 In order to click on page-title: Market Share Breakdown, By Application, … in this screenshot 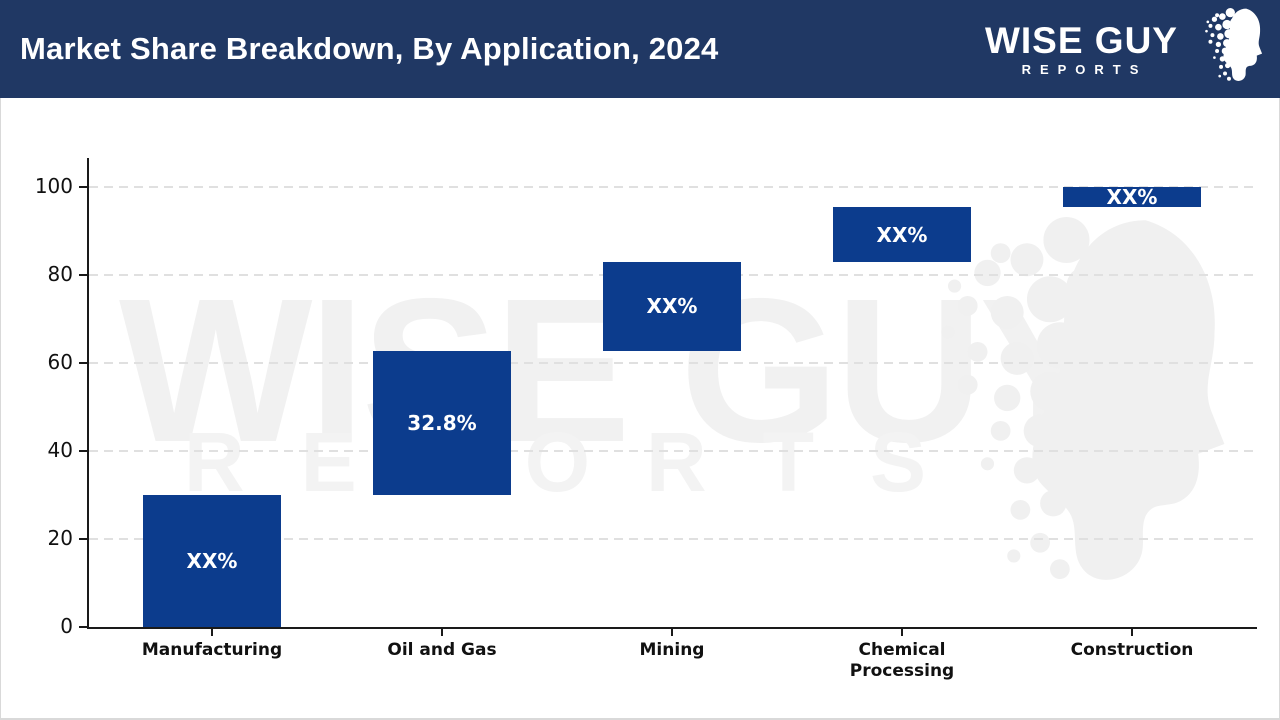, I will do `click(369, 48)`.